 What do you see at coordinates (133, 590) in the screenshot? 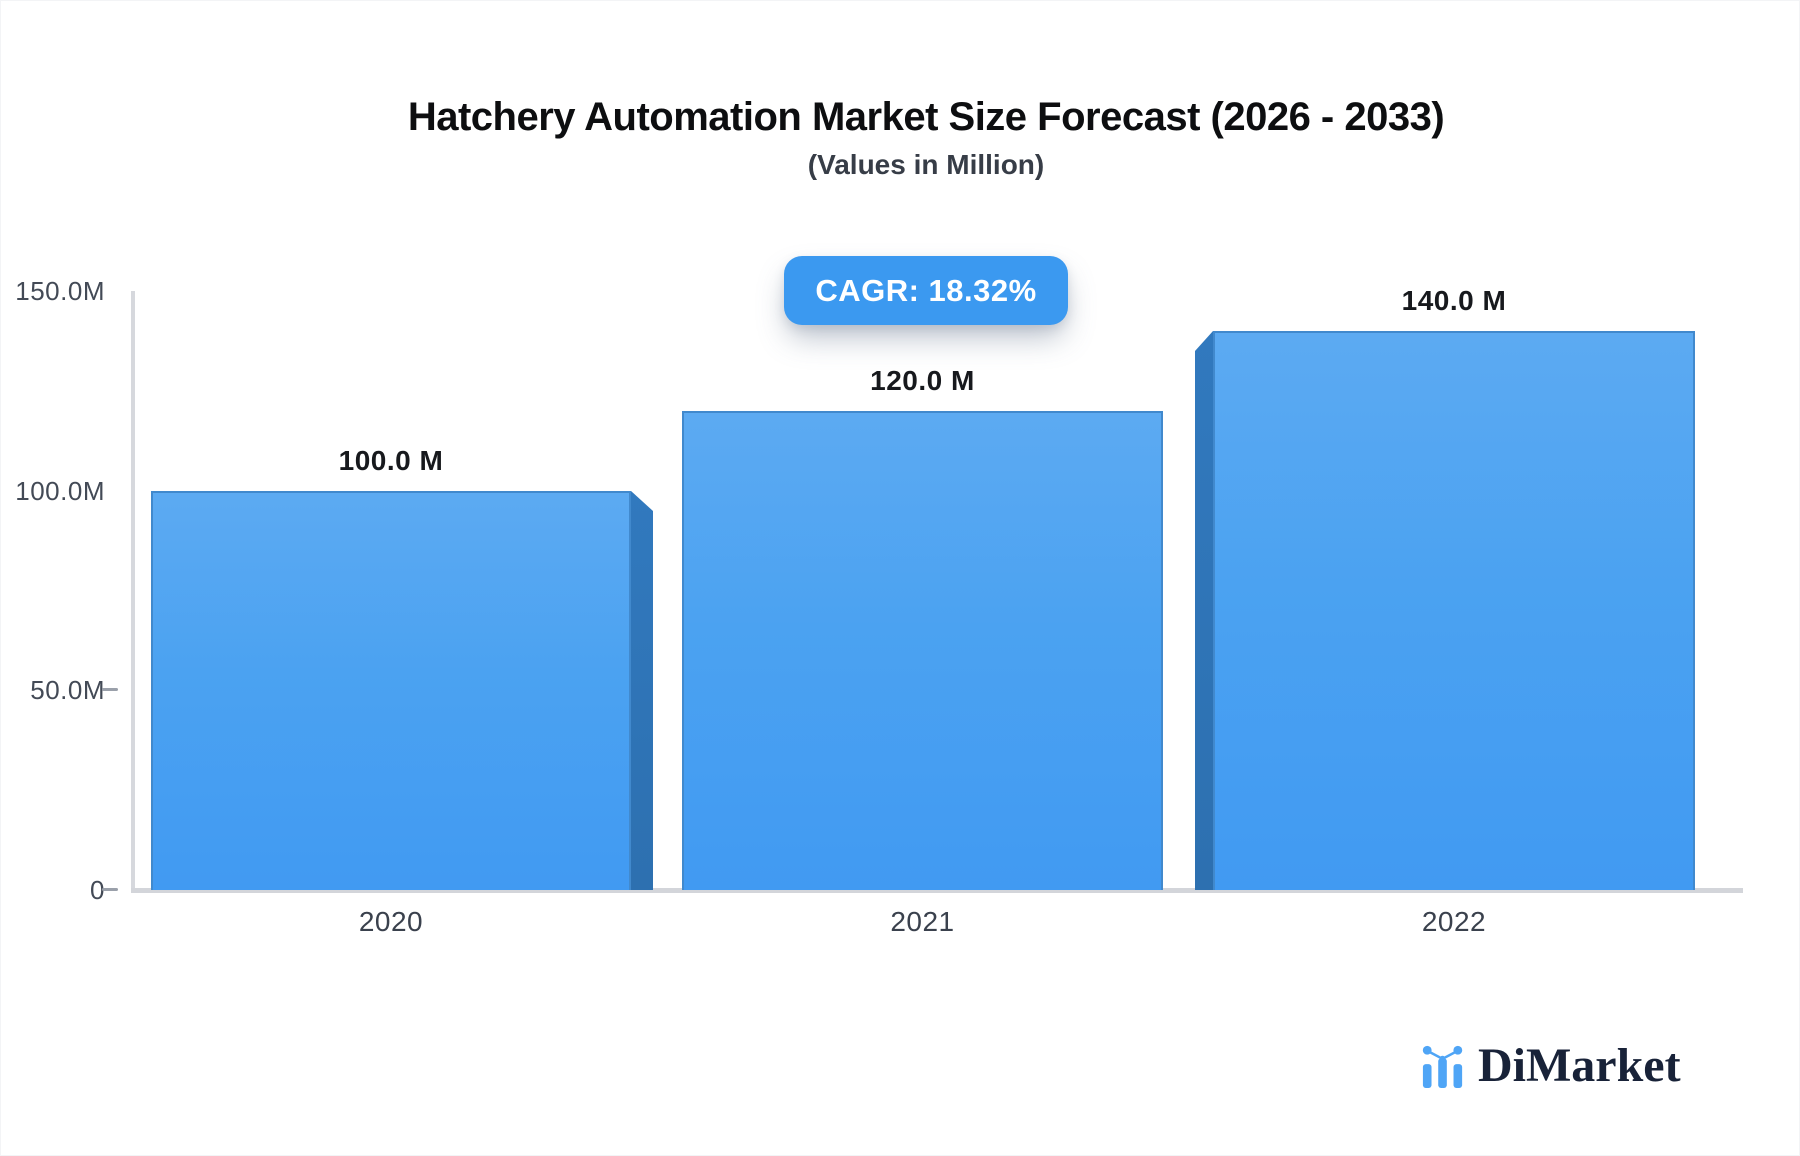
I see `y-axis-line` at bounding box center [133, 590].